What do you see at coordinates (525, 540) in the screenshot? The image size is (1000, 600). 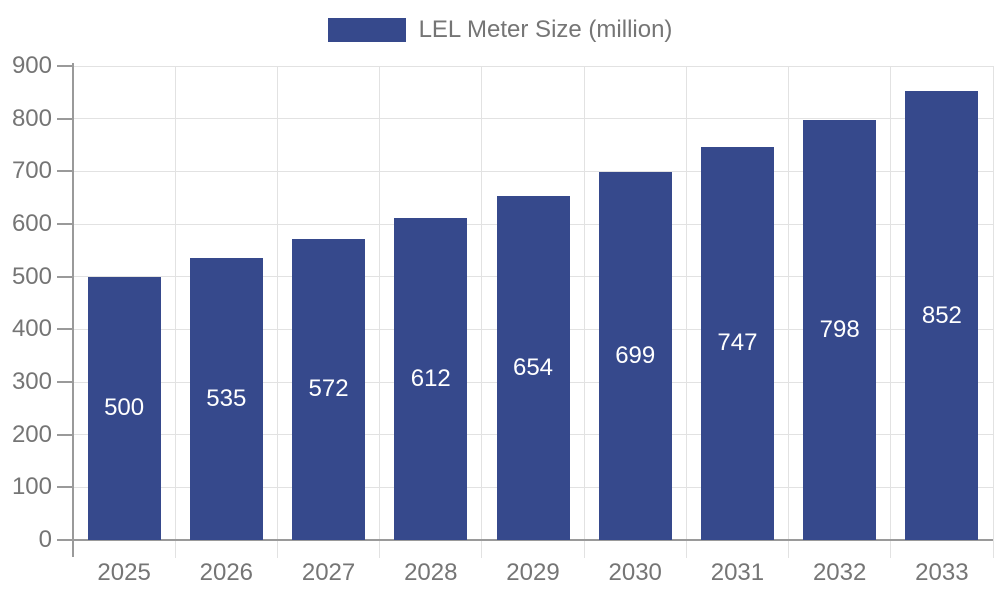 I see `x-axis-line` at bounding box center [525, 540].